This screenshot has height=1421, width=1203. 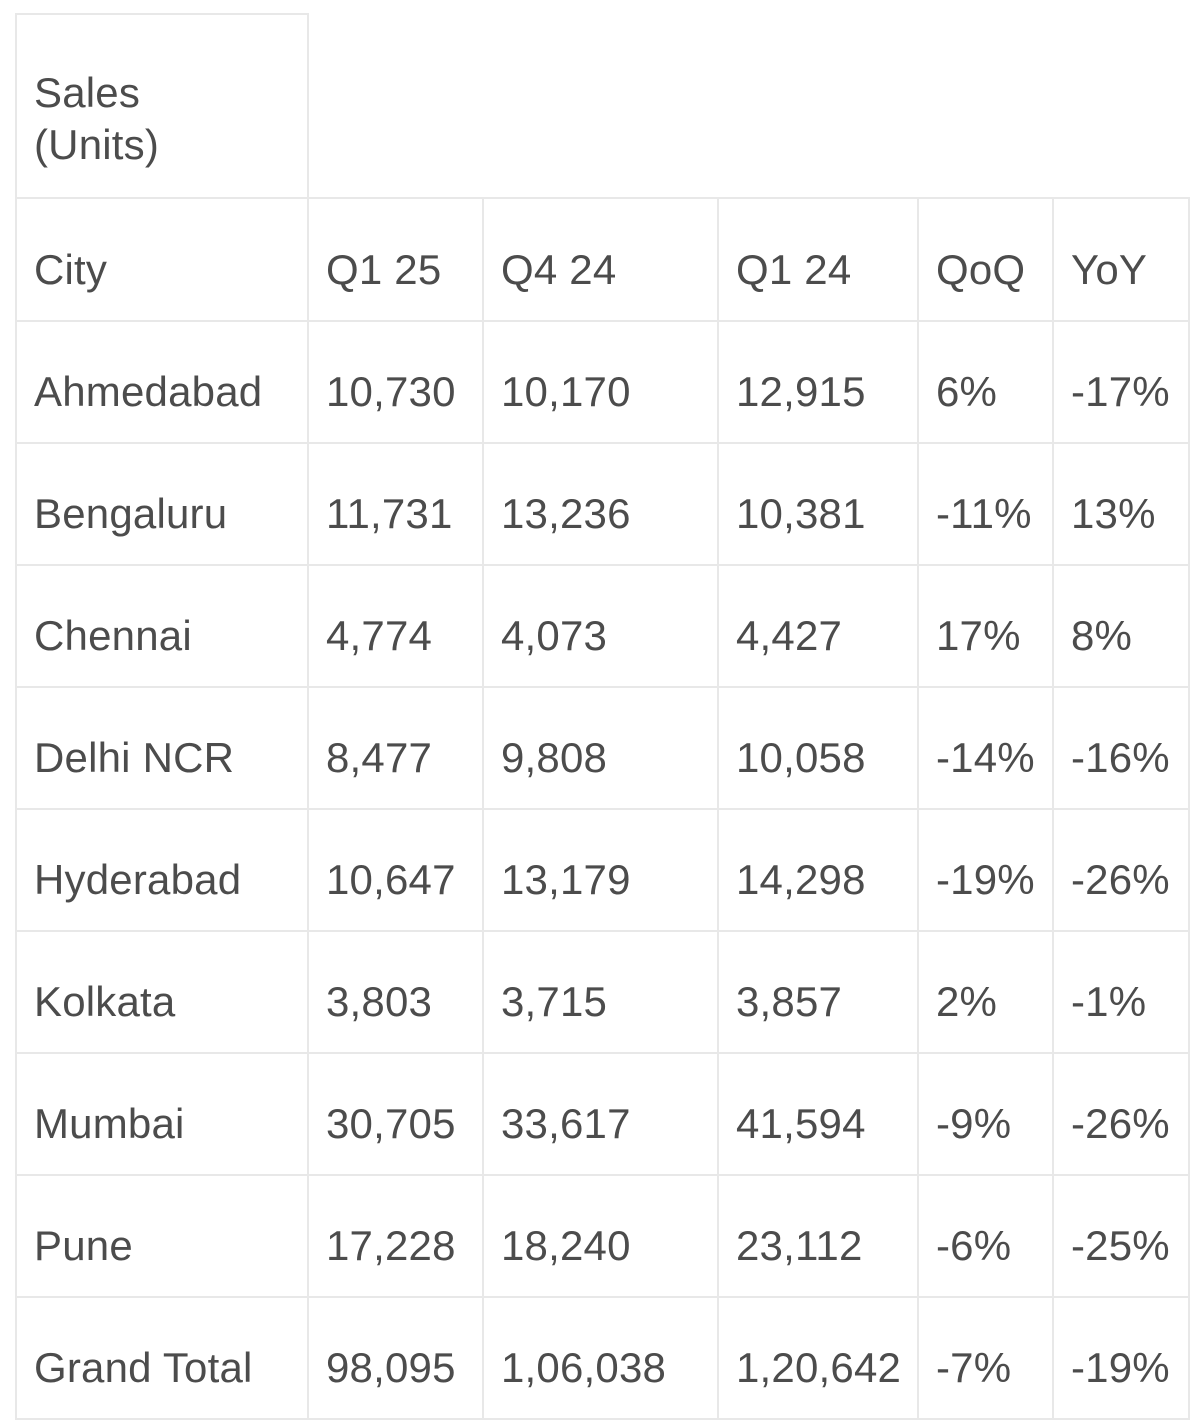 I want to click on cell-q4-24: 13,236, so click(x=600, y=504).